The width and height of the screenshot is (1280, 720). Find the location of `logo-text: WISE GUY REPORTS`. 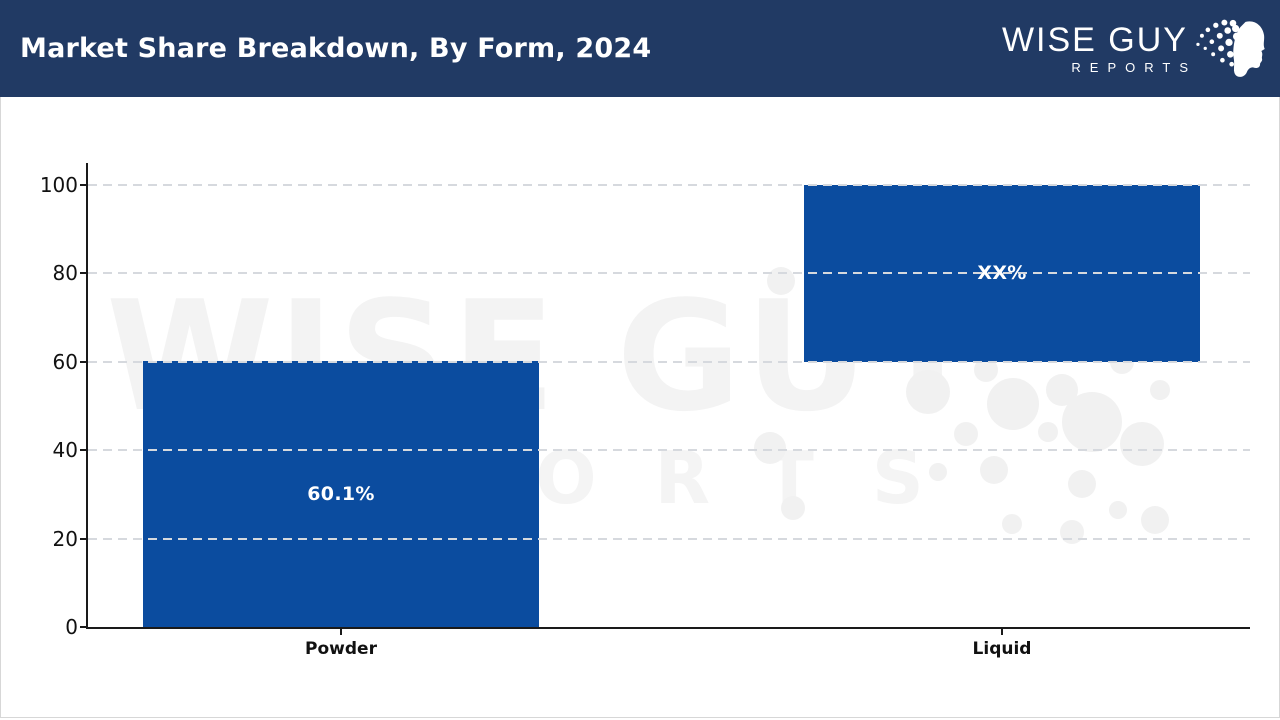

logo-text: WISE GUY REPORTS is located at coordinates (1095, 48).